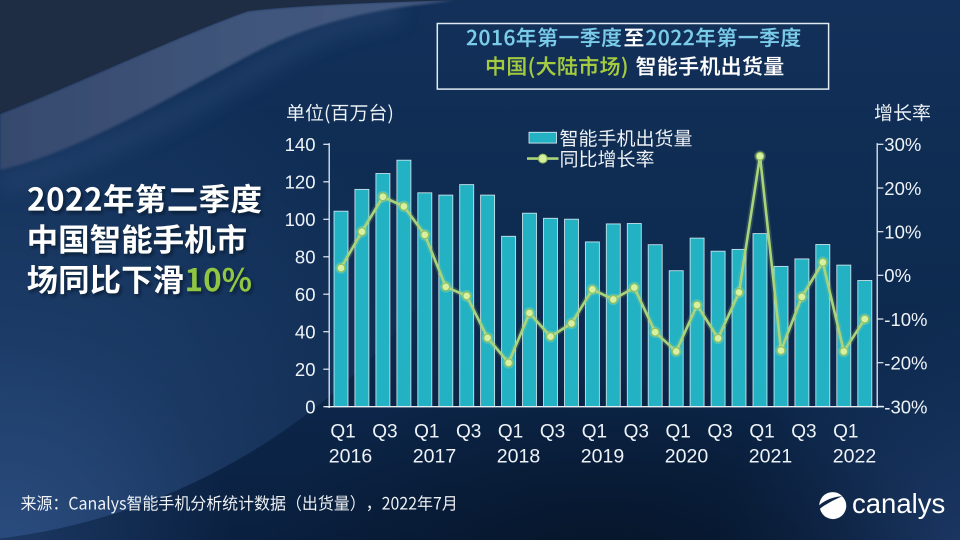  Describe the element at coordinates (902, 232) in the screenshot. I see `svg-text: 10%` at that location.